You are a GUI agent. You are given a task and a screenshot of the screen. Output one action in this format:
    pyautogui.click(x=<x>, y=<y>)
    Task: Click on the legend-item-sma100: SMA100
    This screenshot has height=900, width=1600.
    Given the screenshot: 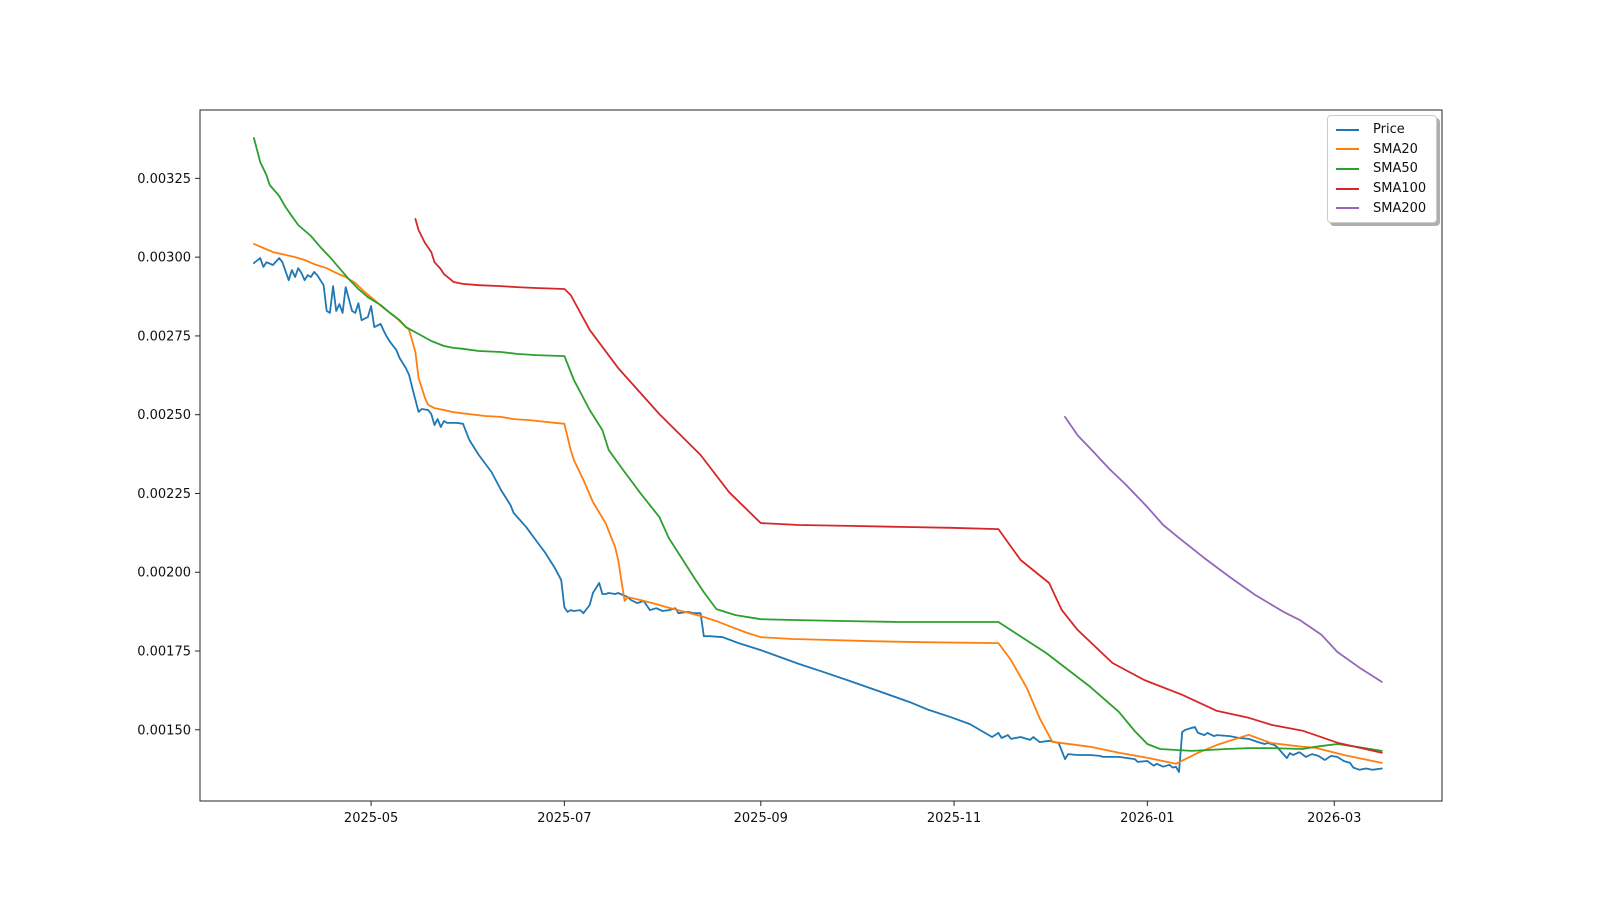 What is the action you would take?
    pyautogui.click(x=1382, y=189)
    